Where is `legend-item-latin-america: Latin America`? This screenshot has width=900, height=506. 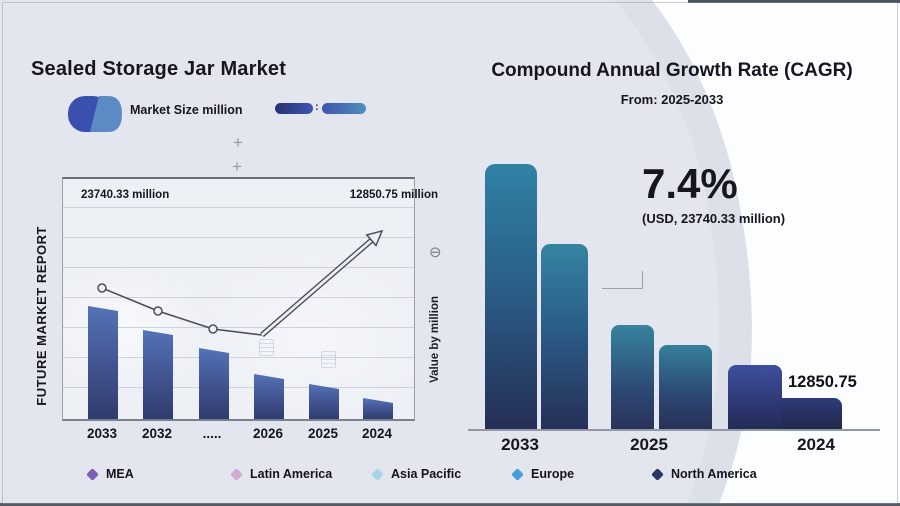 legend-item-latin-america: Latin America is located at coordinates (281, 474).